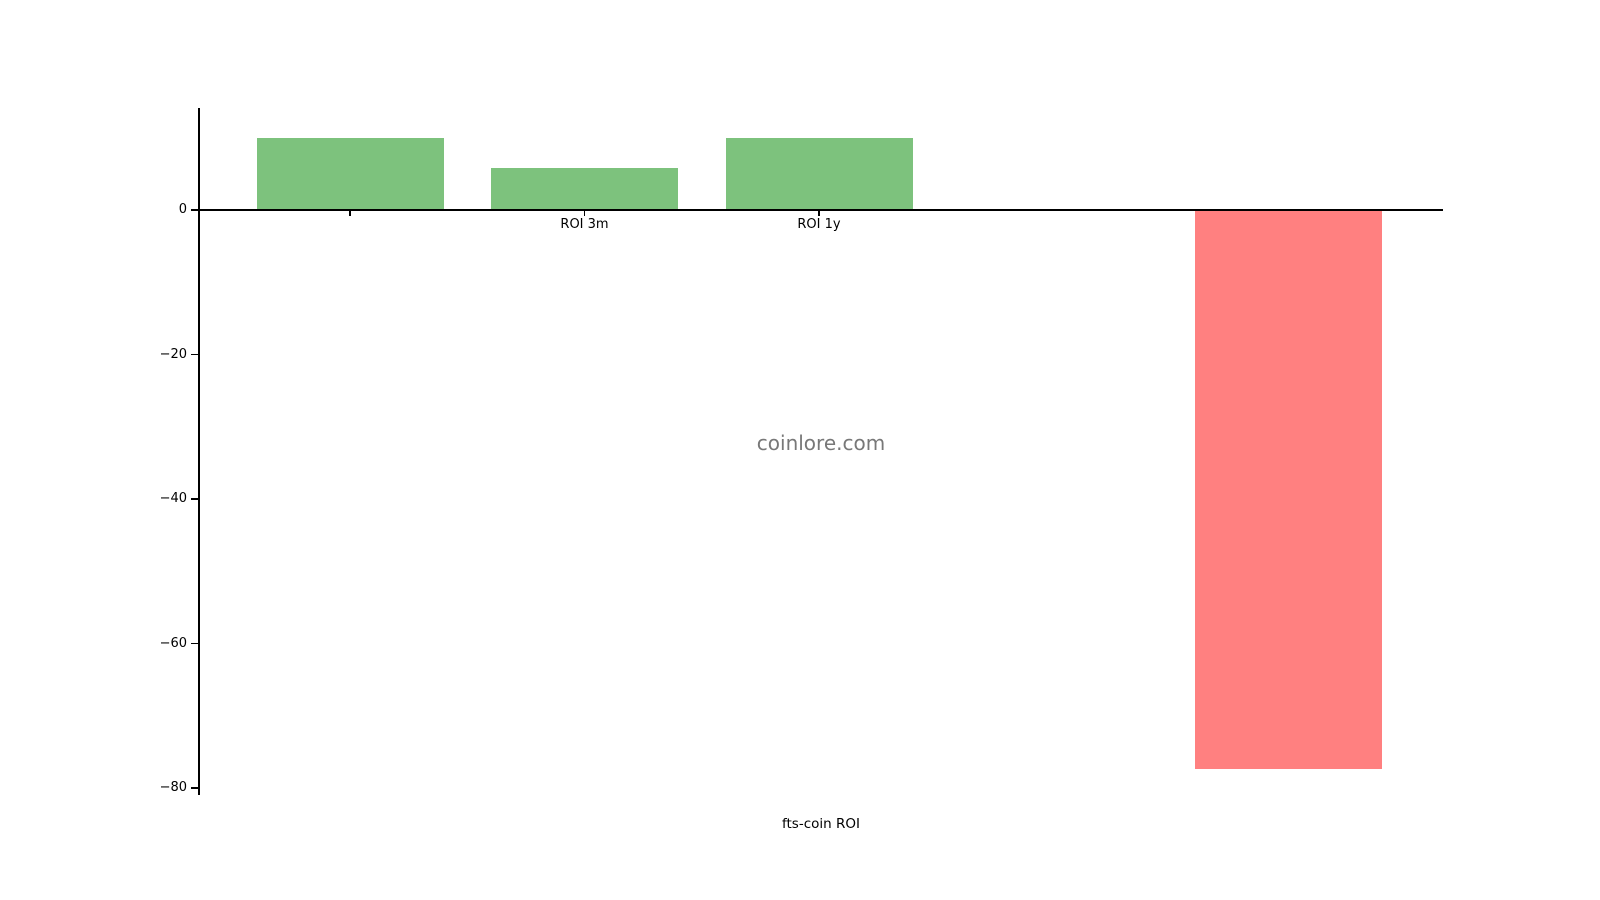 Image resolution: width=1600 pixels, height=900 pixels. What do you see at coordinates (584, 189) in the screenshot?
I see `bar-roi-3m` at bounding box center [584, 189].